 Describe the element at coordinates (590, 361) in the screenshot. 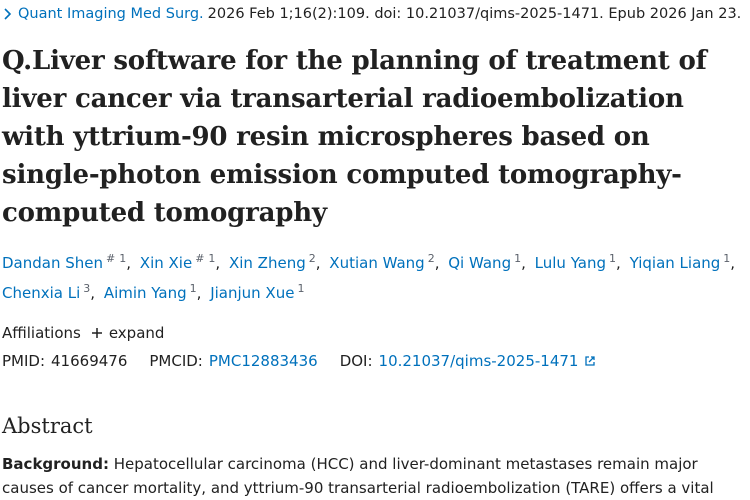

I see `external-link-icon` at that location.